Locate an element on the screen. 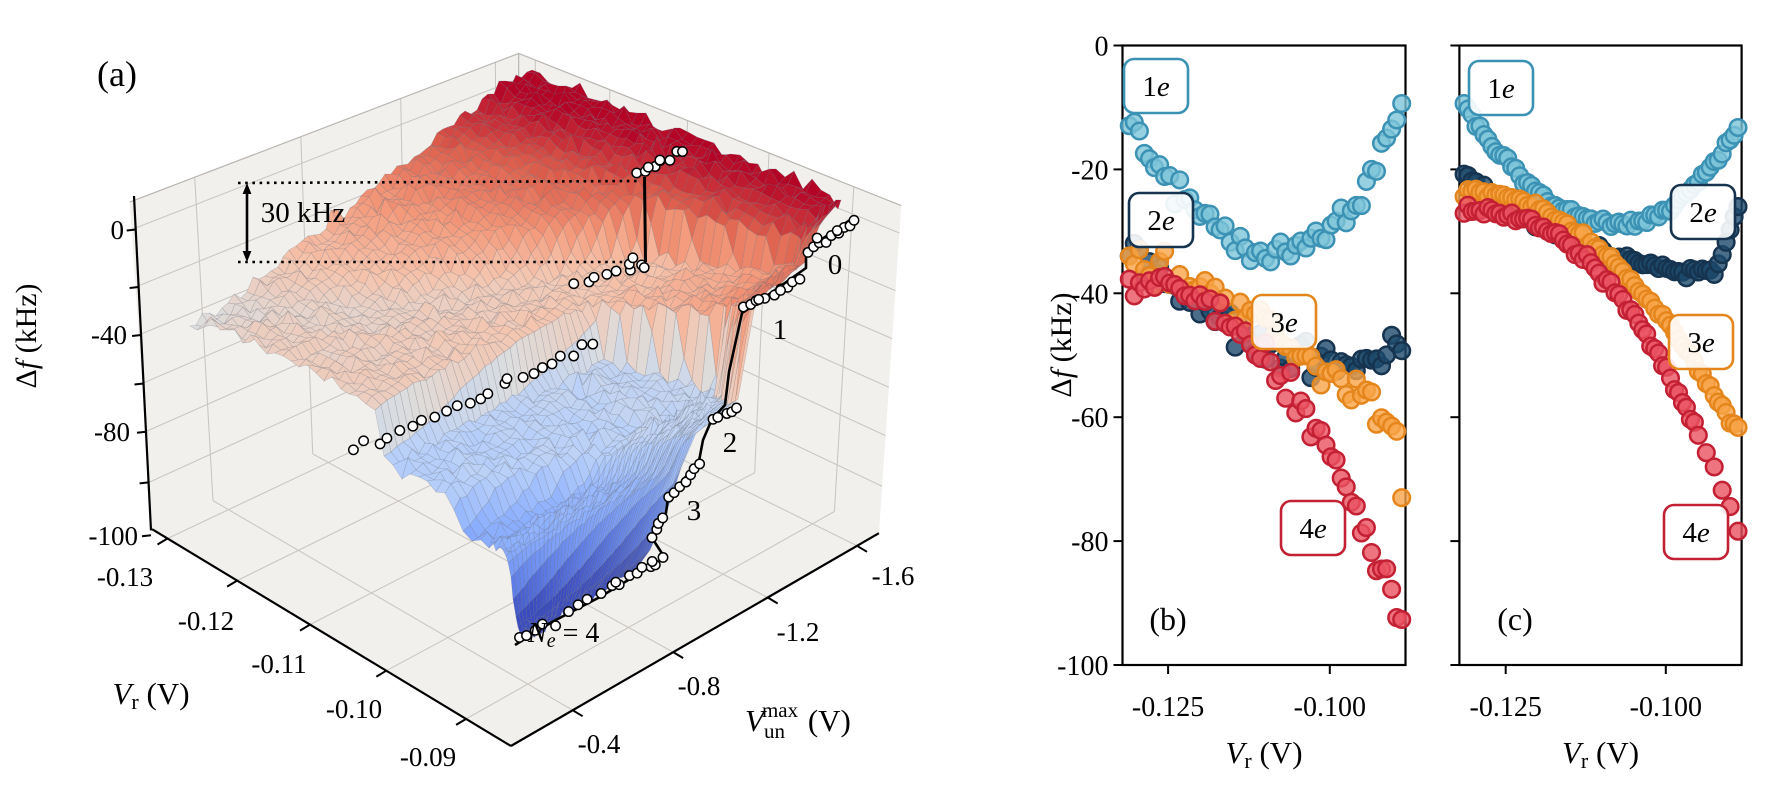 The height and width of the screenshot is (801, 1770). svg-text: -0.4 is located at coordinates (599, 744).